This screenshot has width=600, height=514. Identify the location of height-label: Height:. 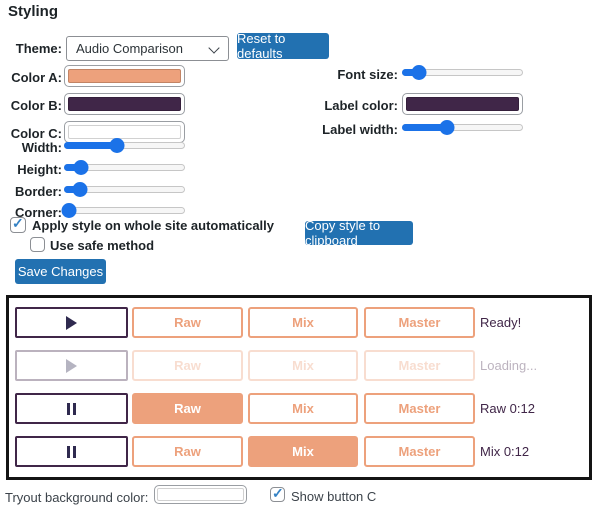
(39, 169).